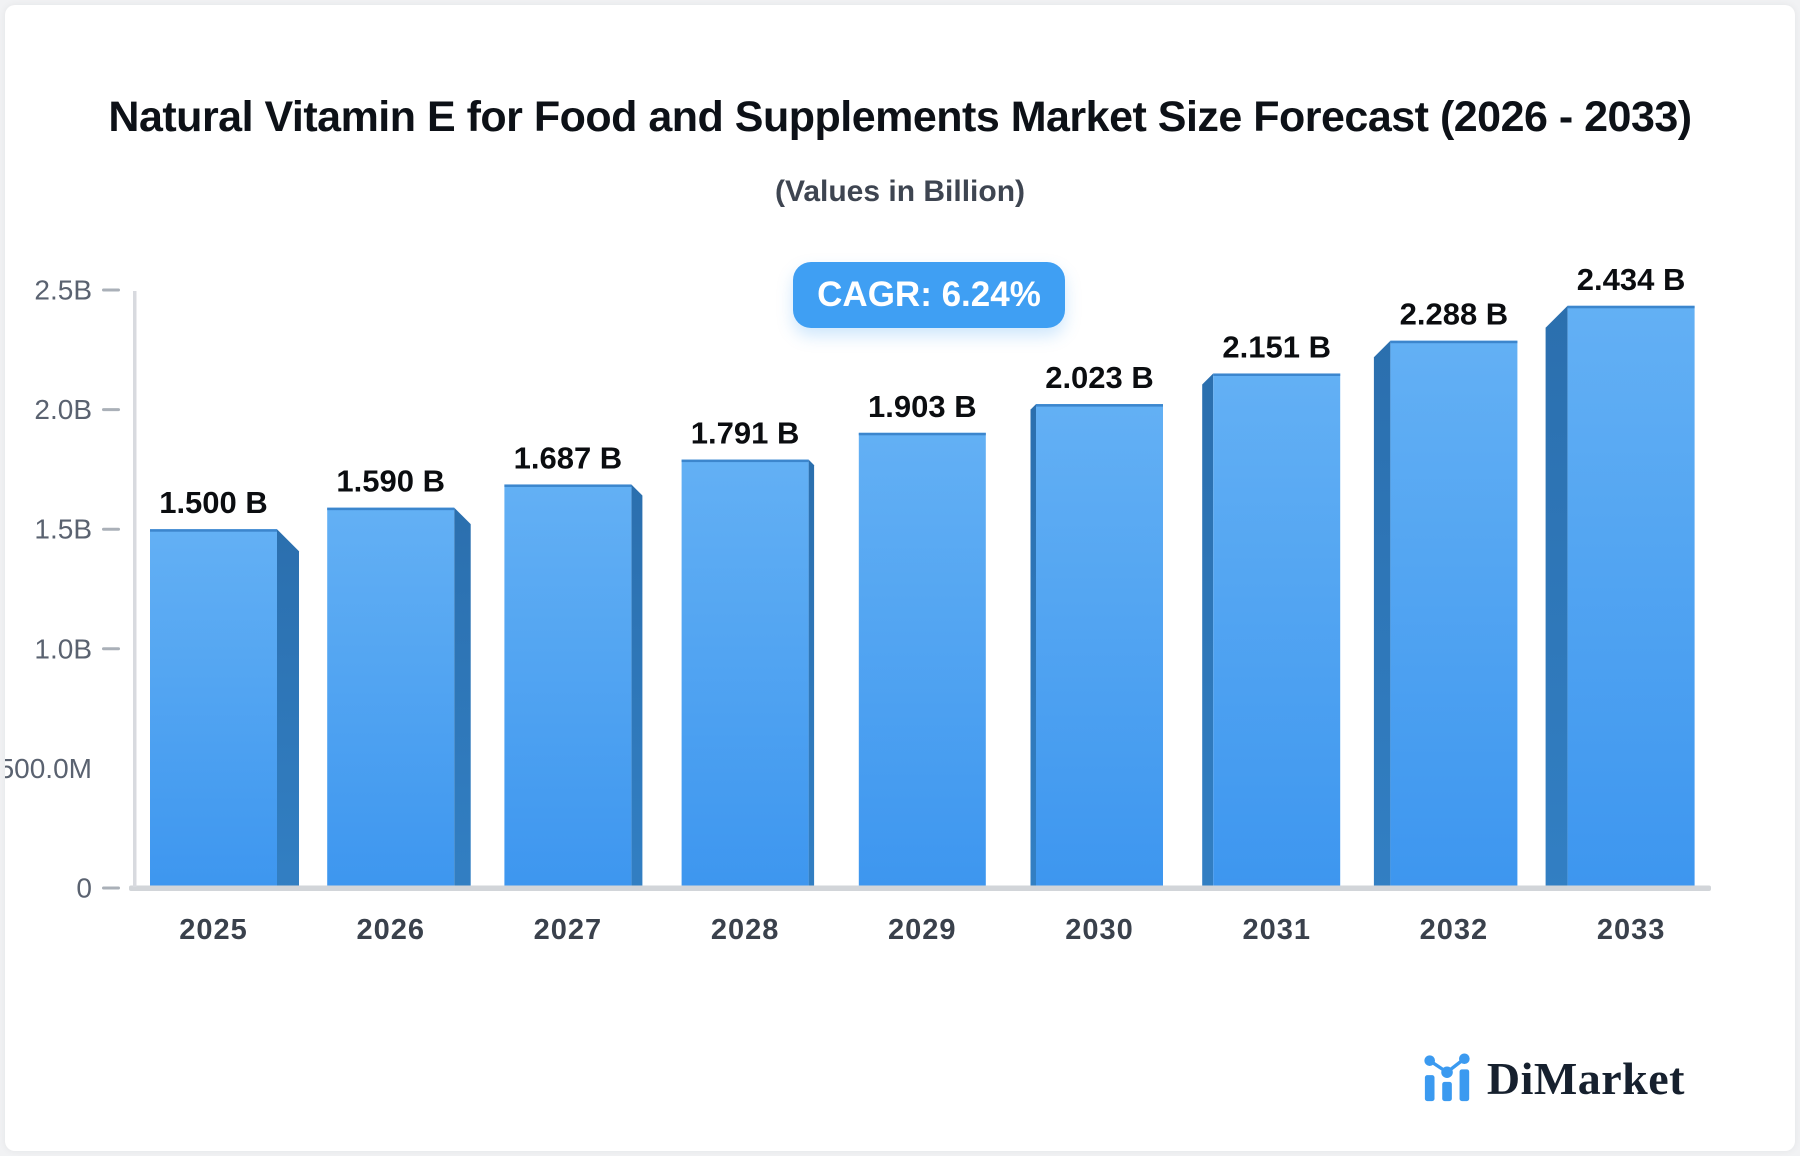  I want to click on y-axis-line, so click(135, 589).